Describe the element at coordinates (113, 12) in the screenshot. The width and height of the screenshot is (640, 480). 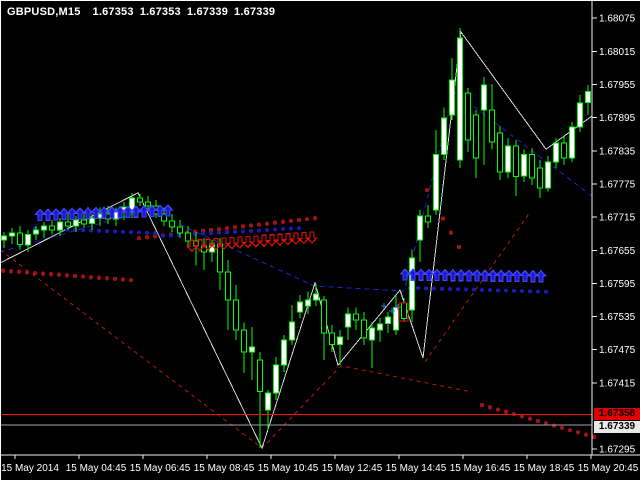
I see `quote-open: 1.67353` at that location.